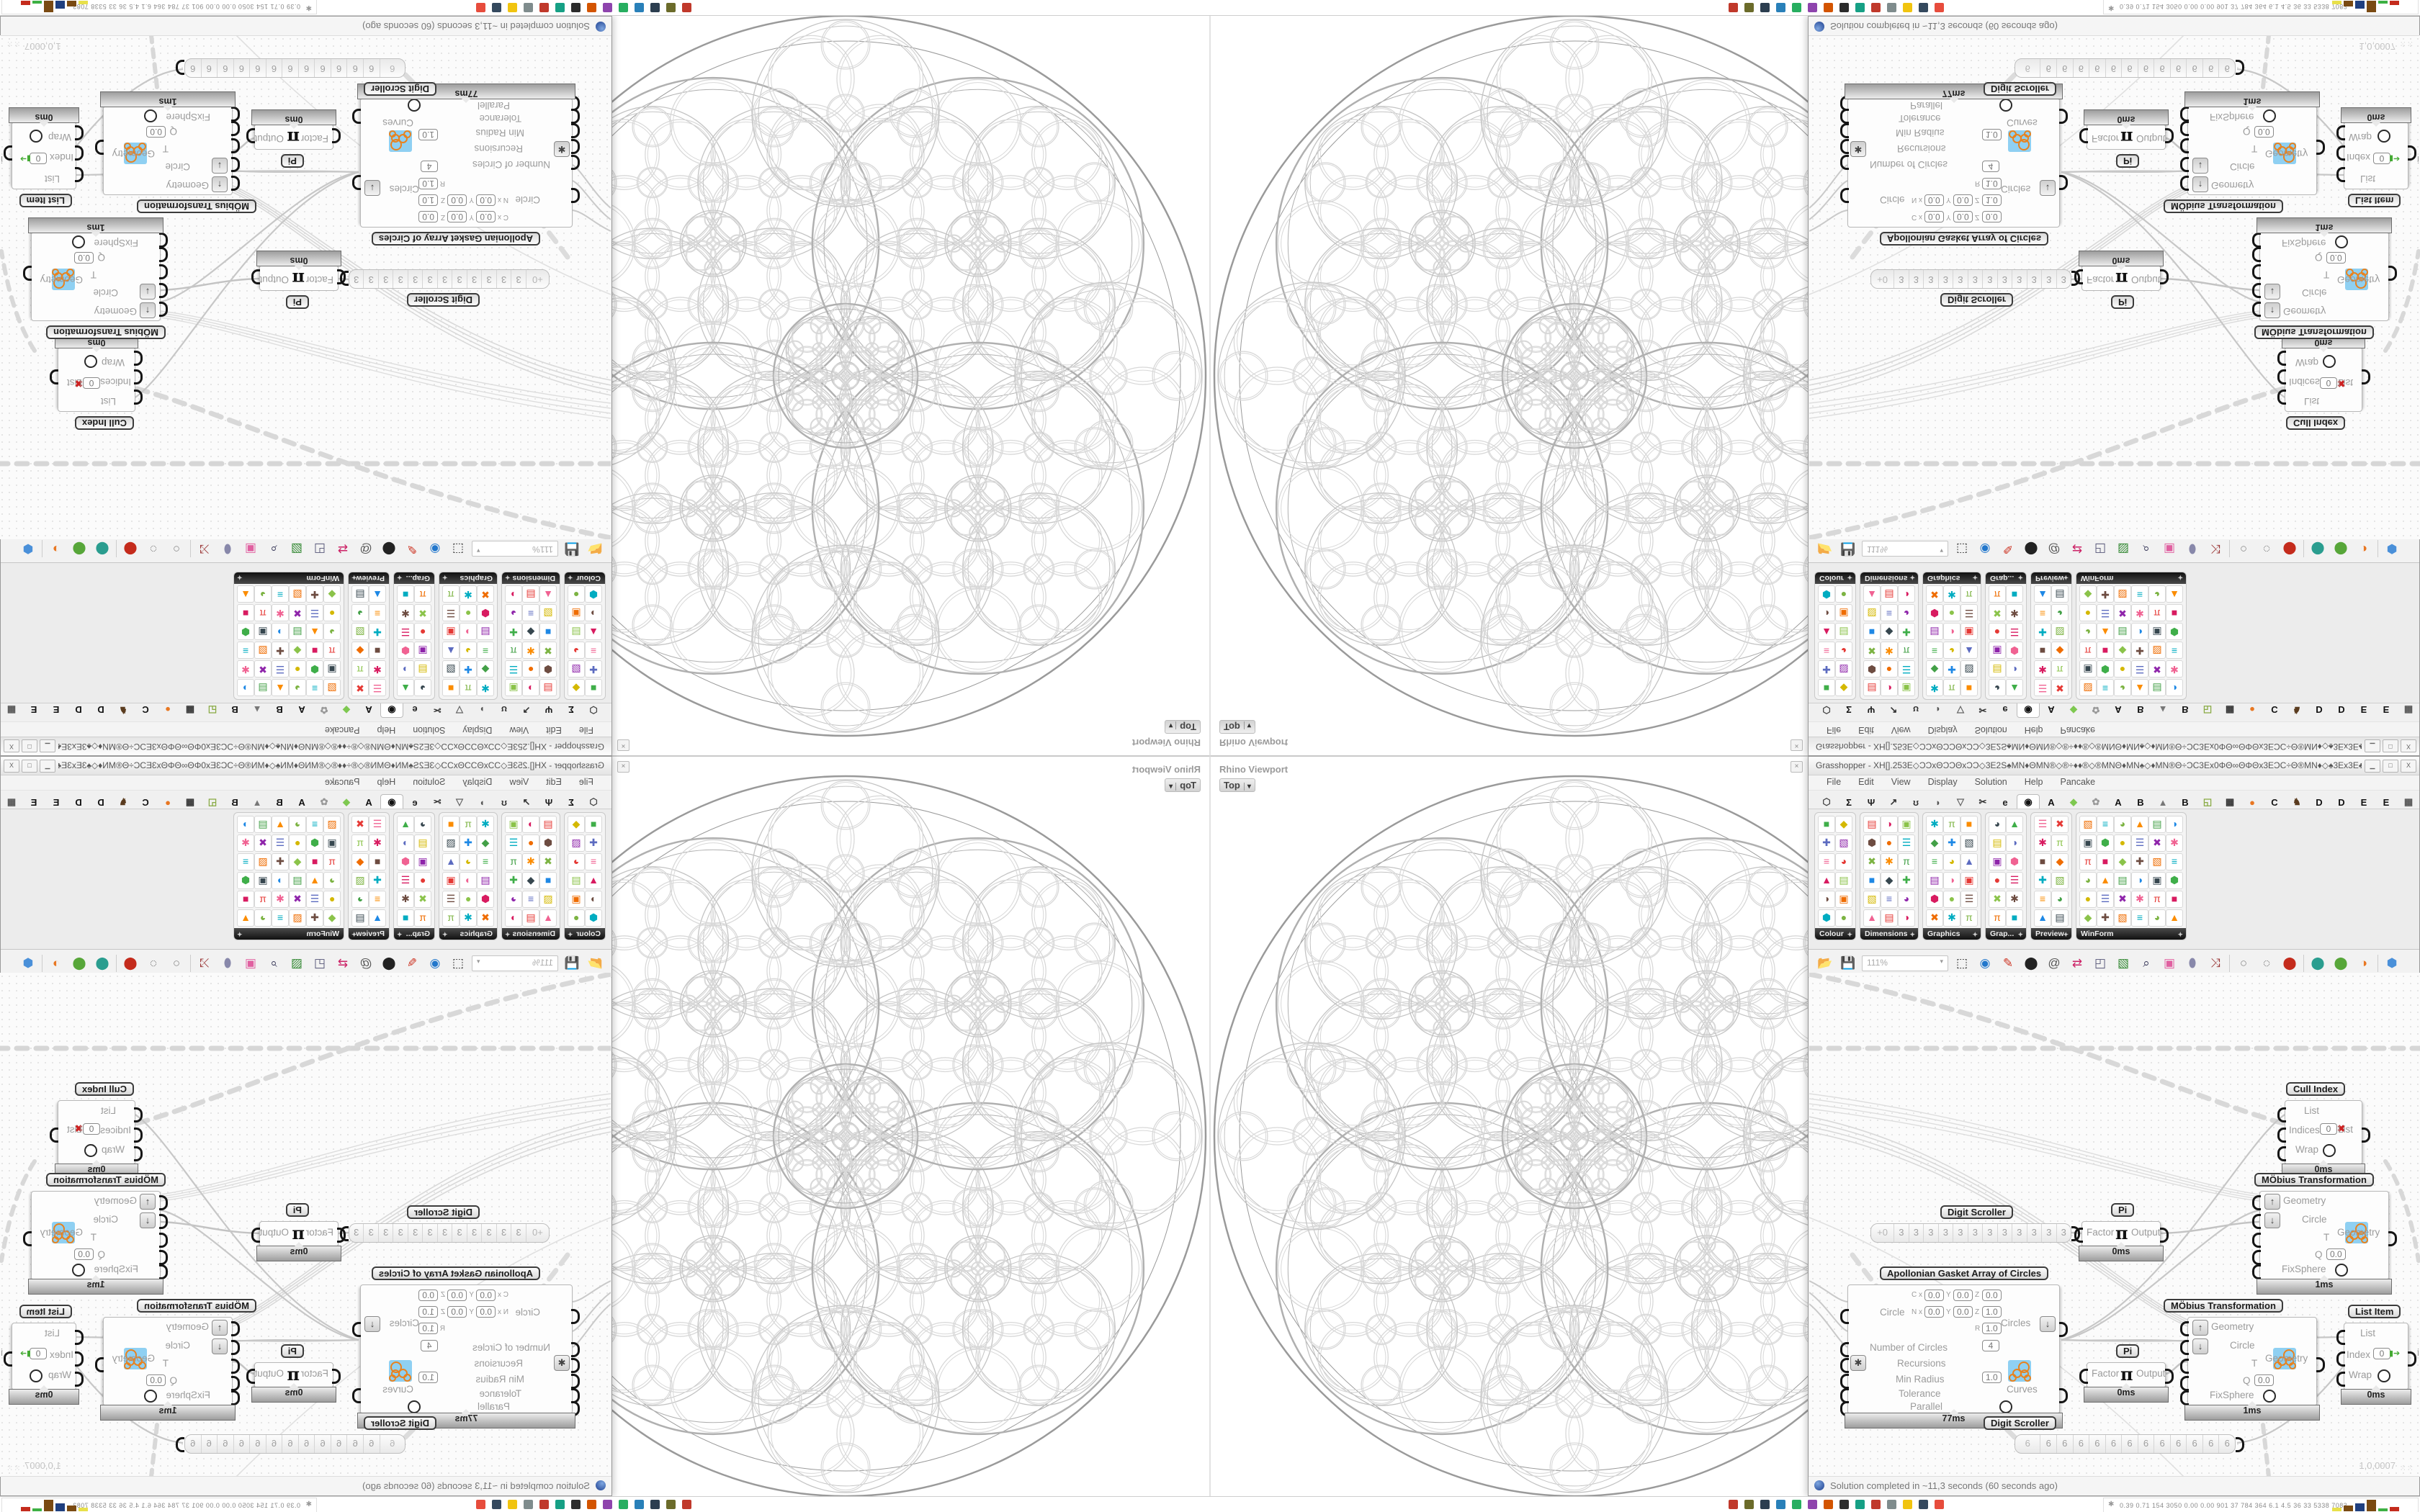 The height and width of the screenshot is (1512, 2420). Describe the element at coordinates (297, 594) in the screenshot. I see `component-icon: ▧` at that location.